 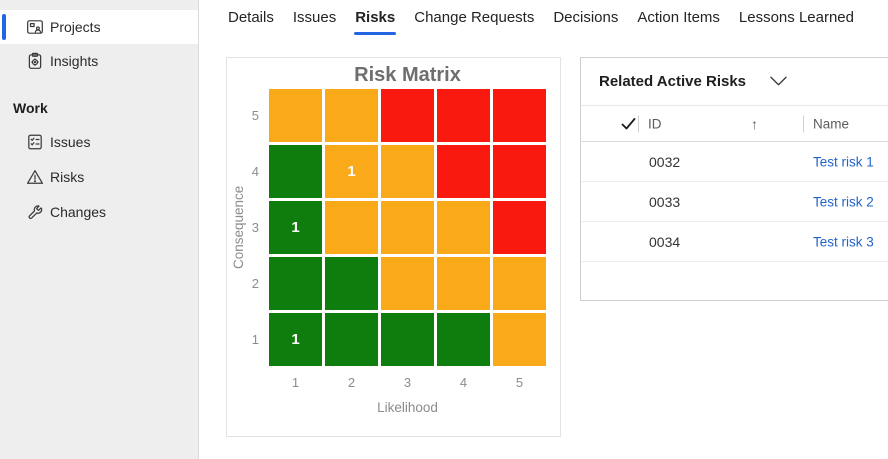 What do you see at coordinates (843, 241) in the screenshot?
I see `risk-name-link: Test risk 3` at bounding box center [843, 241].